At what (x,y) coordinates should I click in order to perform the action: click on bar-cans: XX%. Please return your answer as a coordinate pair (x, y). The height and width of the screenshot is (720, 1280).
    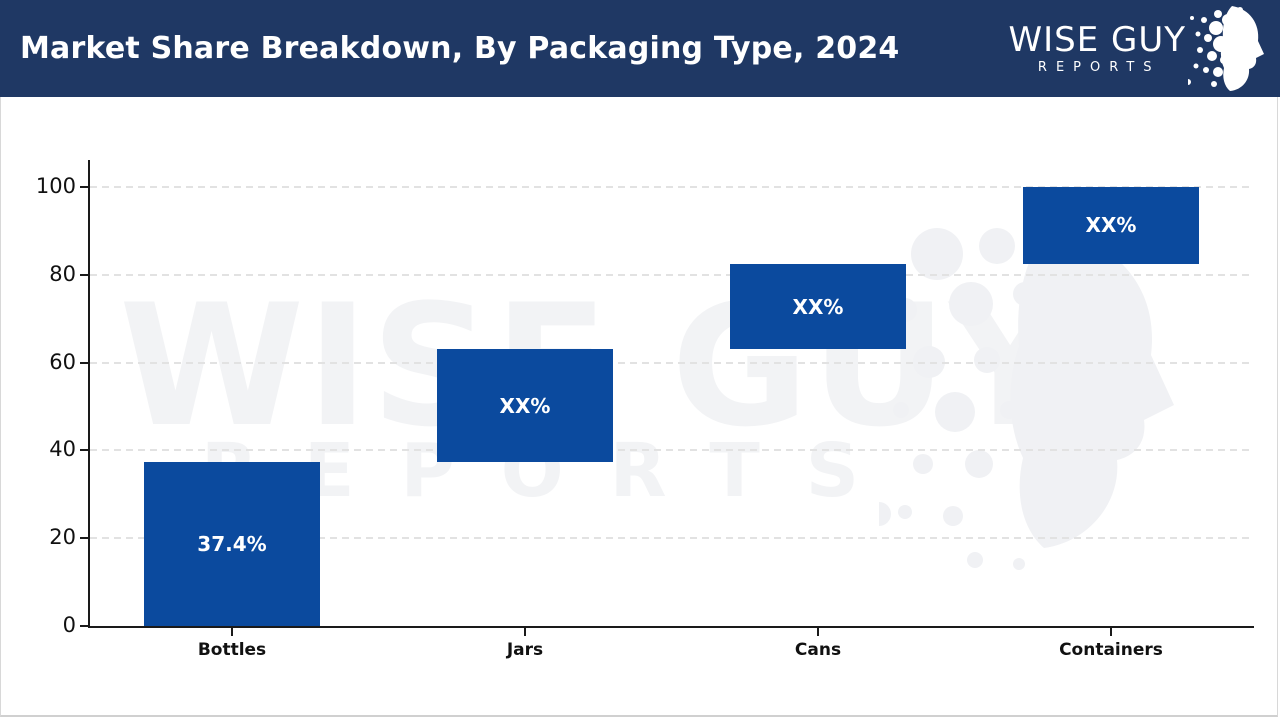
    Looking at the image, I should click on (818, 306).